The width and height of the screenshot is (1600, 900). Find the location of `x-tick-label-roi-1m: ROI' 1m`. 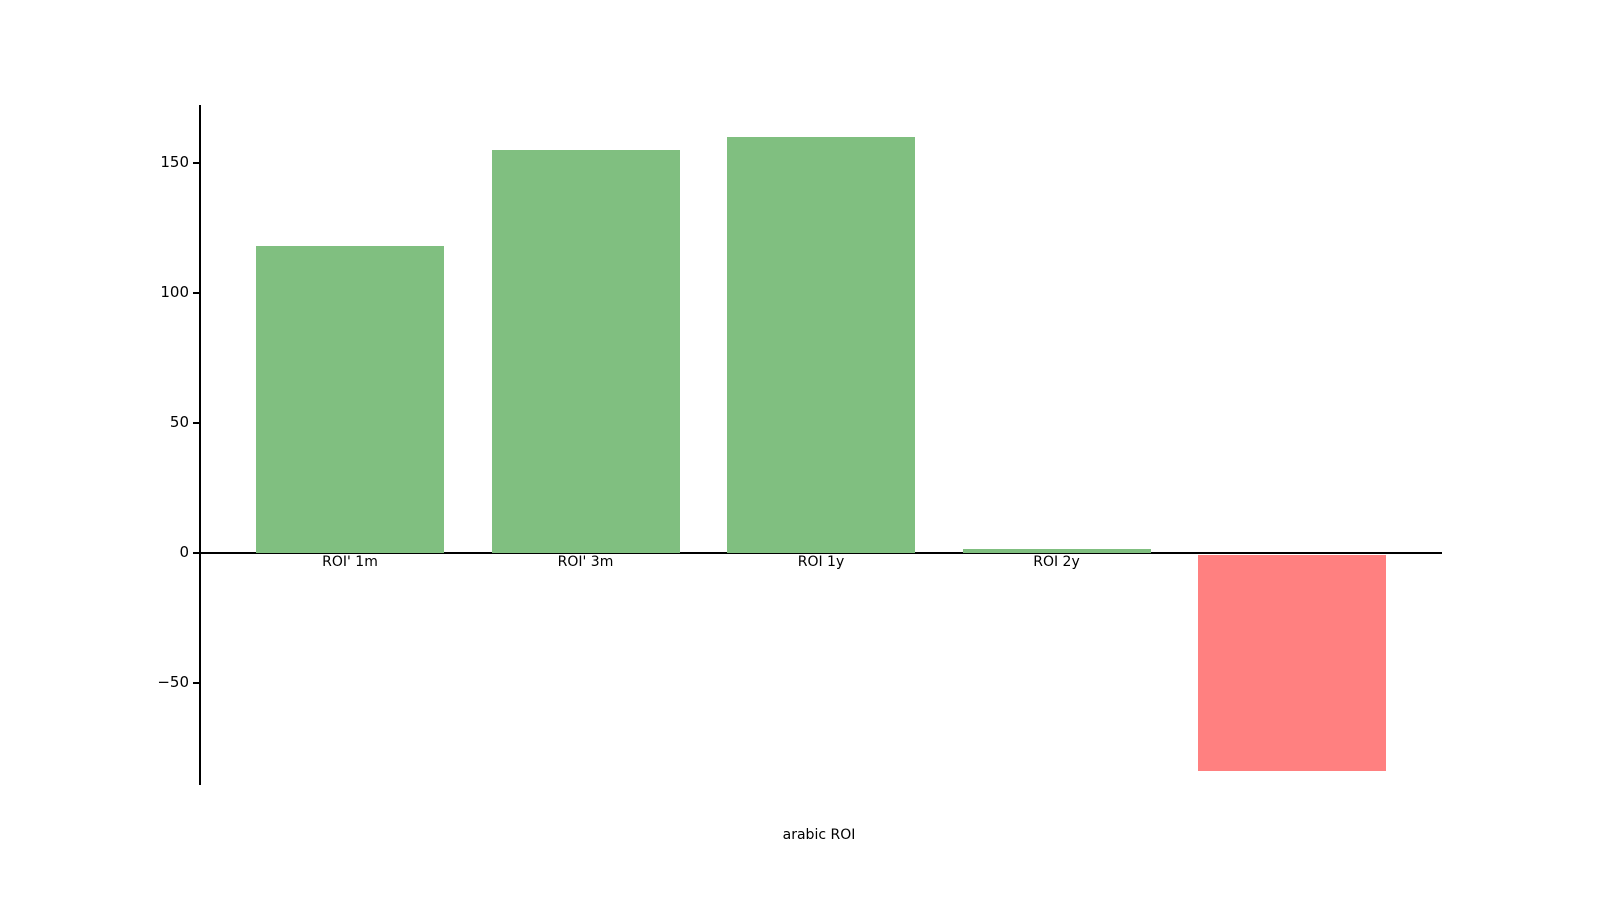

x-tick-label-roi-1m: ROI' 1m is located at coordinates (350, 562).